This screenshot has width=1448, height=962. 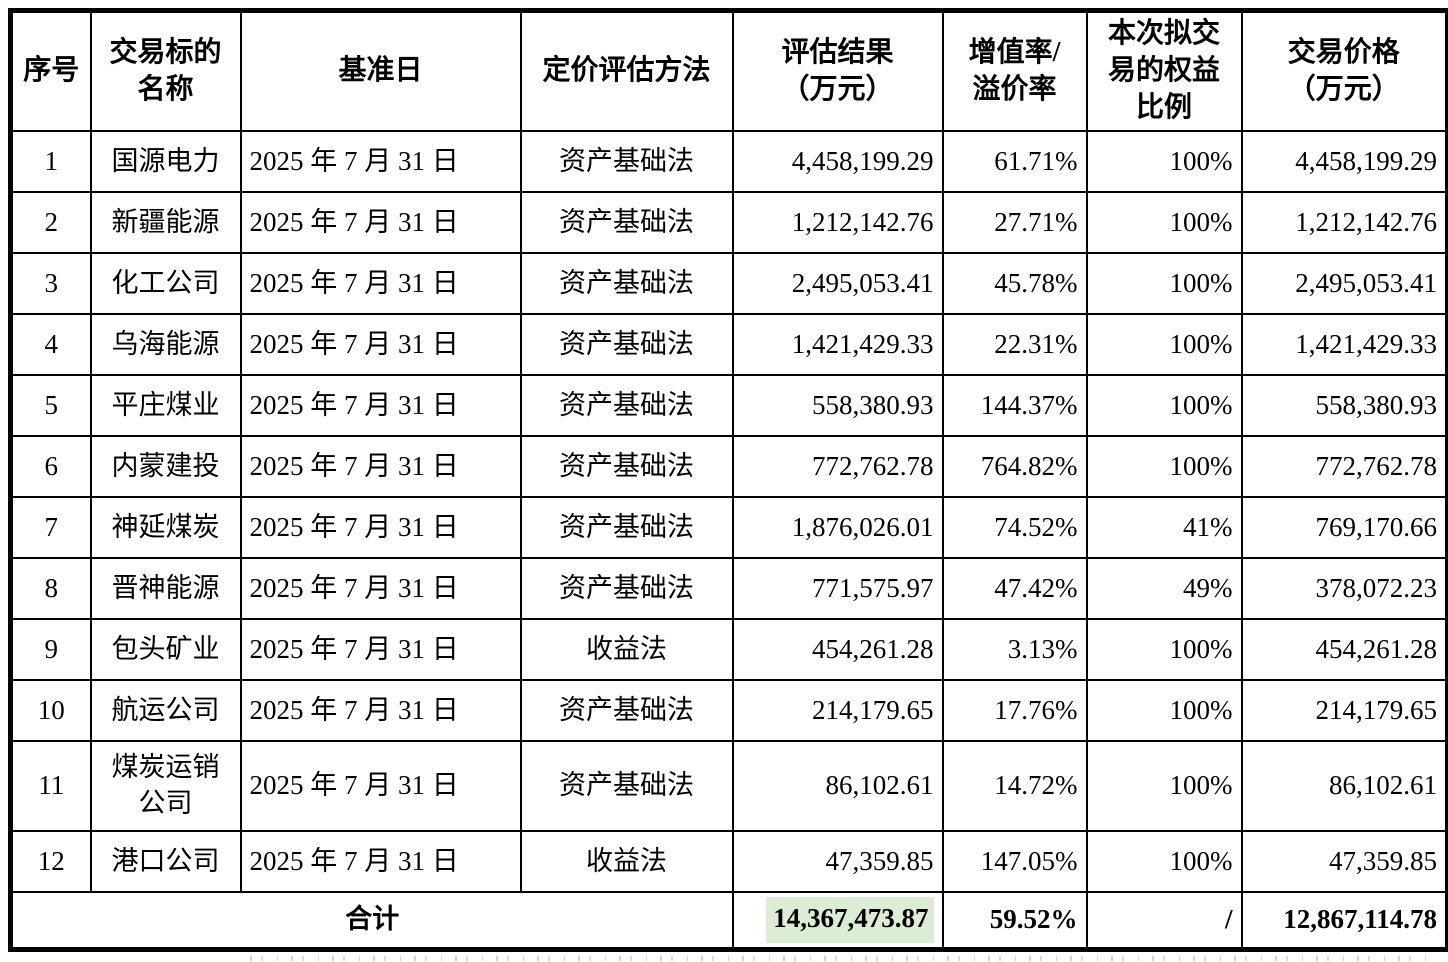 I want to click on cell-transaction-price: 47,359.85, so click(x=1344, y=861).